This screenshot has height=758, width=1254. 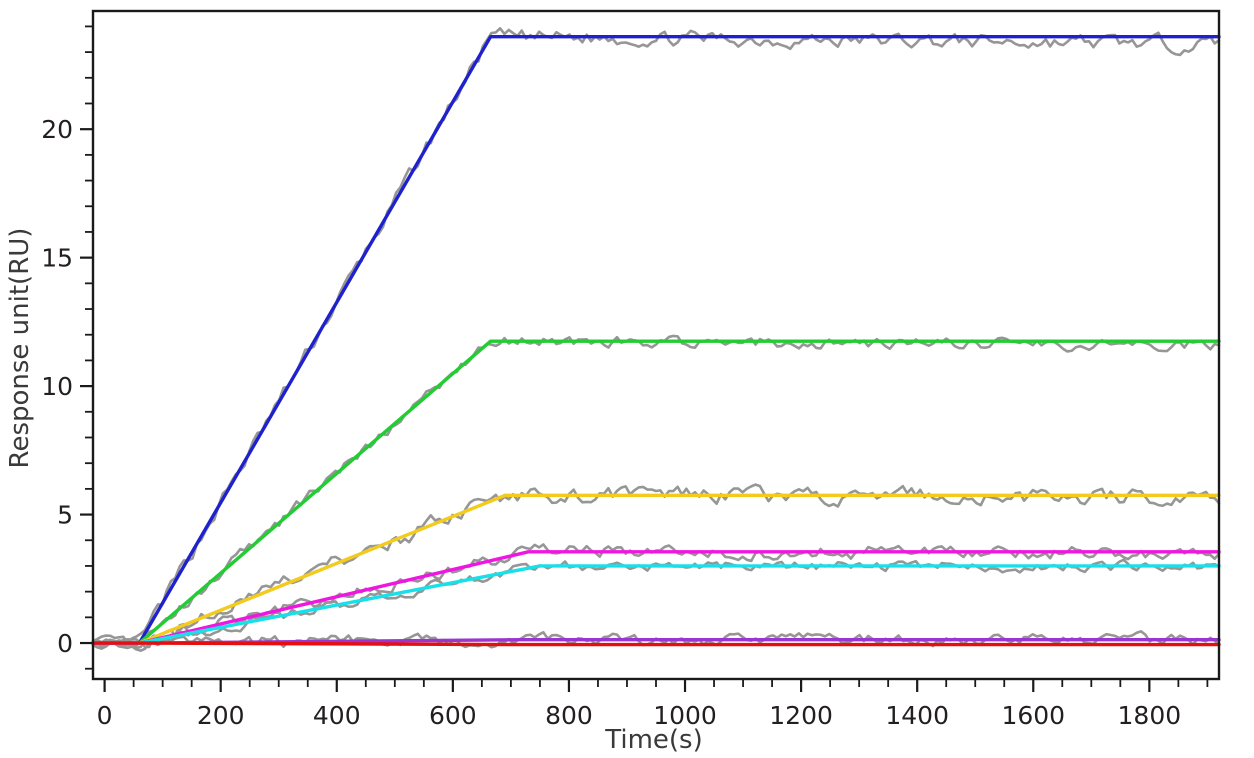 I want to click on x-tick-label: 800, so click(x=569, y=715).